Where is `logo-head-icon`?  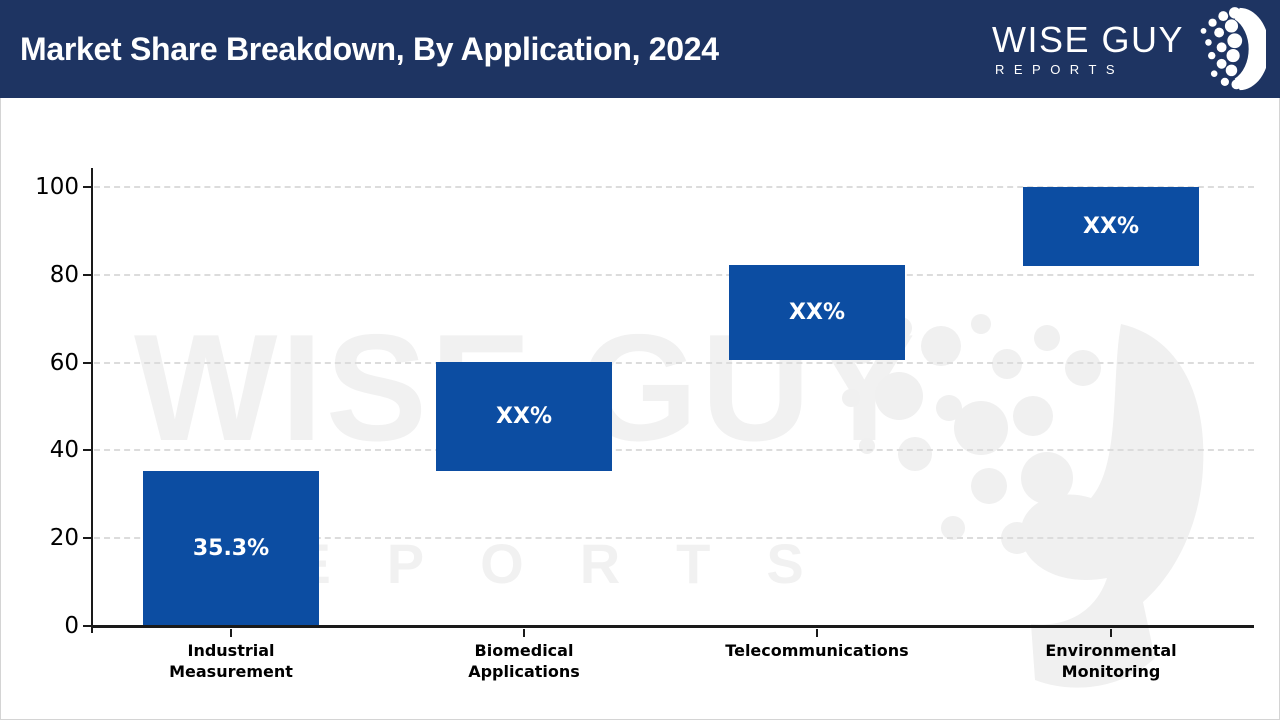 logo-head-icon is located at coordinates (1233, 49).